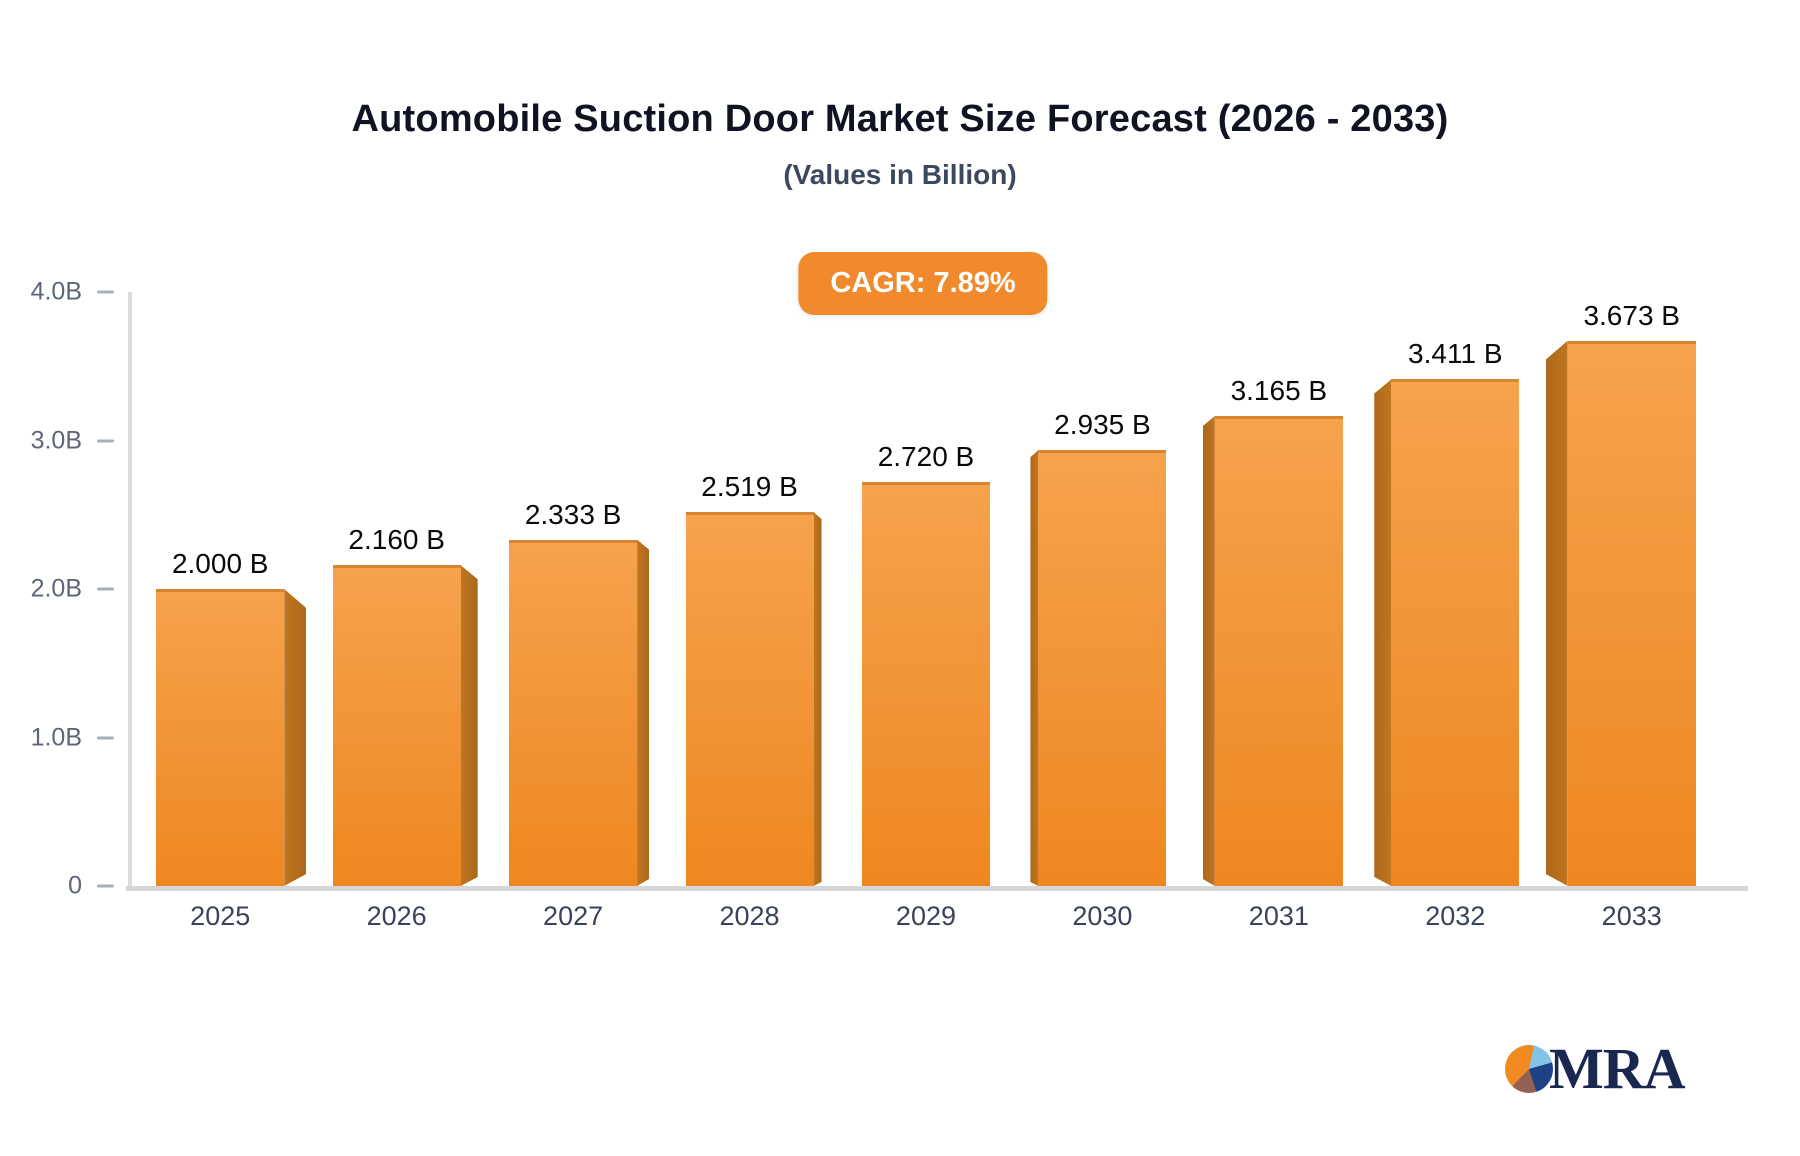  What do you see at coordinates (573, 916) in the screenshot?
I see `x-tick-label: 2027` at bounding box center [573, 916].